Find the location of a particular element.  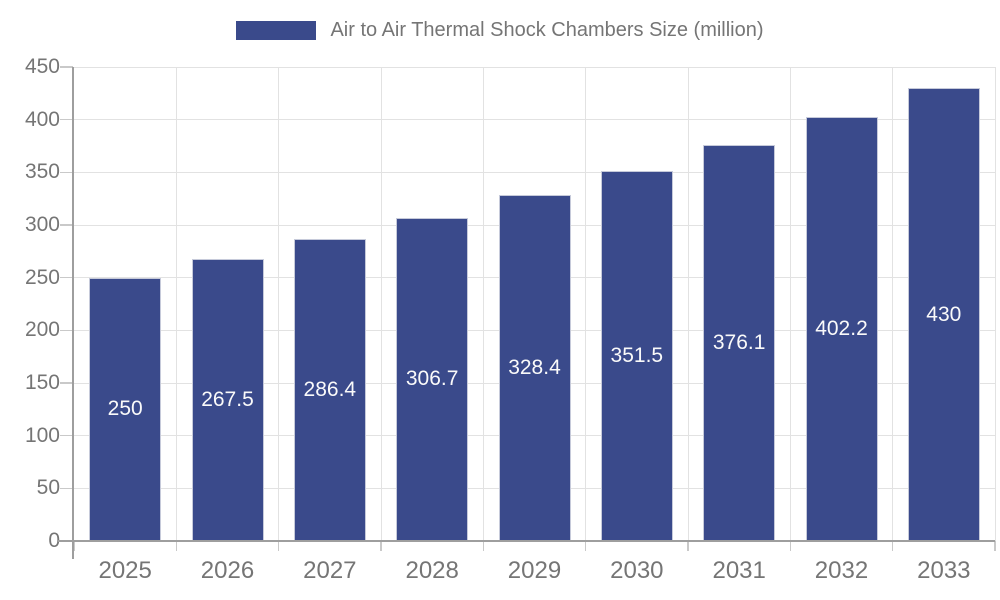

legend-swatch is located at coordinates (276, 30).